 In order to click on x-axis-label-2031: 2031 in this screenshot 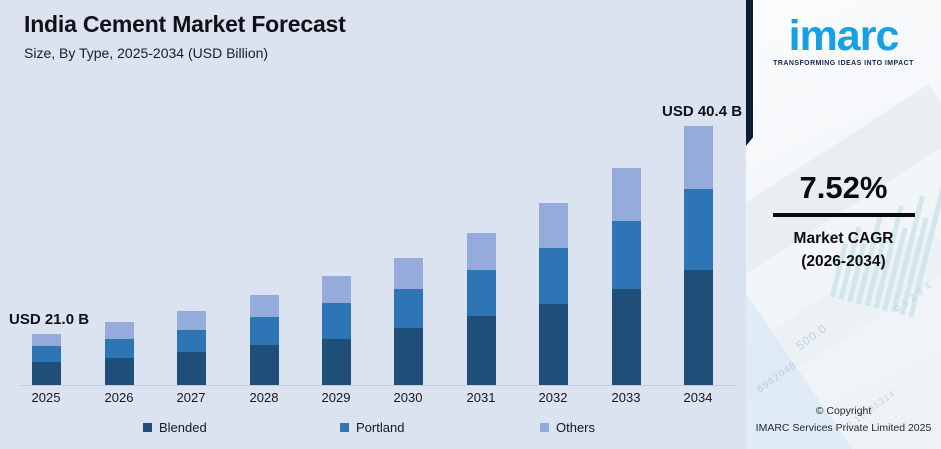, I will do `click(481, 397)`.